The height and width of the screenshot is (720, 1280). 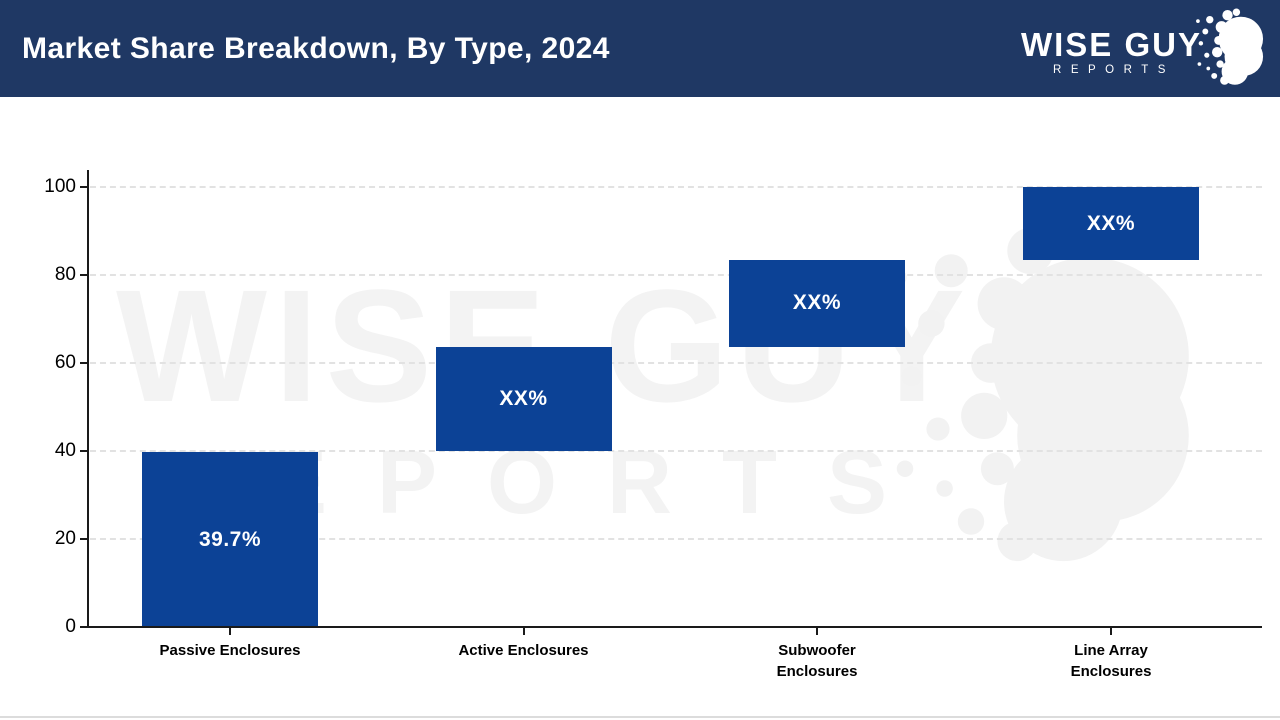 I want to click on bottom-divider, so click(x=640, y=717).